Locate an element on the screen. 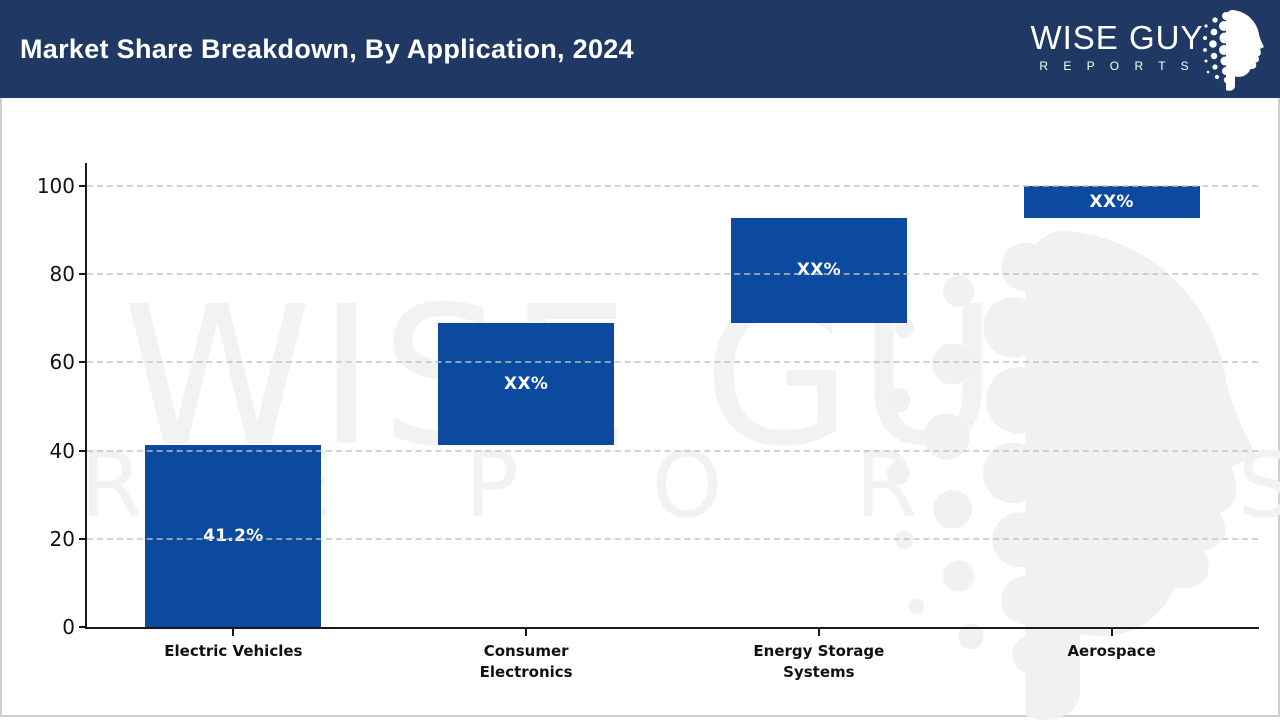  logo-subtext: R E P O R T S is located at coordinates (1117, 66).